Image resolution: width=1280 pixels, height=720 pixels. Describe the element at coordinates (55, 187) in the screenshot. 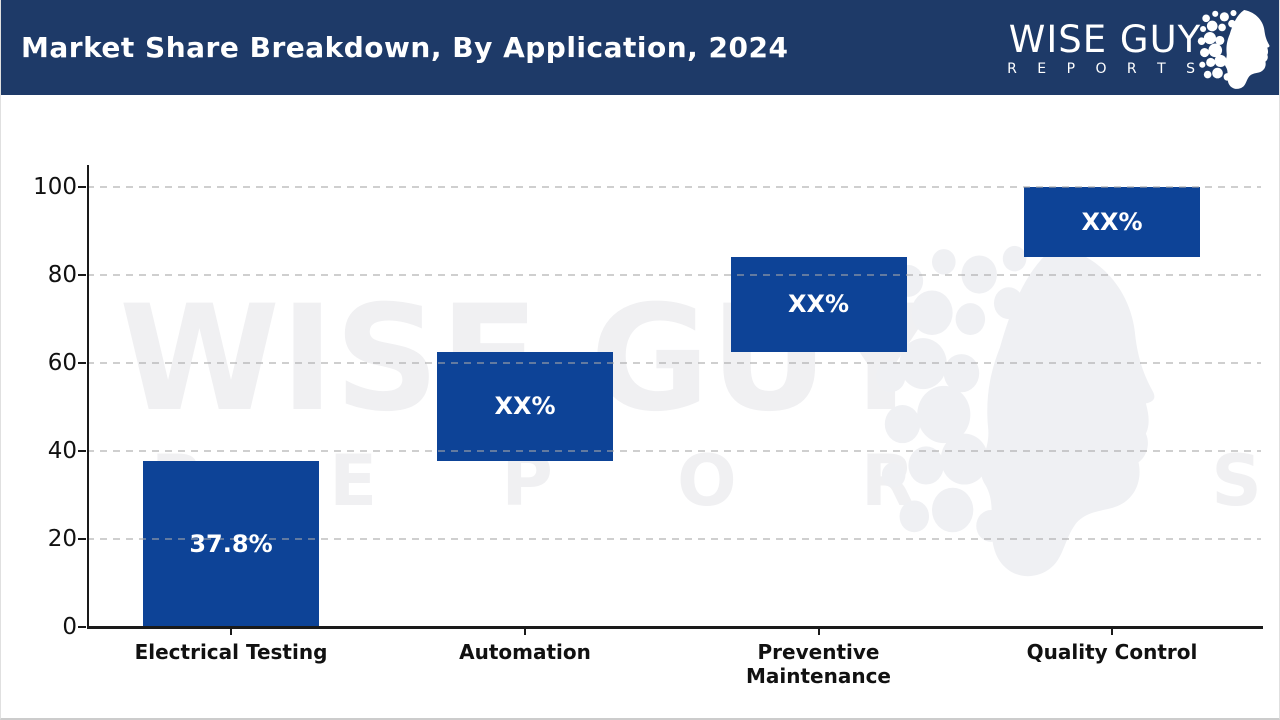

I see `y-tick-label-100: 100` at that location.